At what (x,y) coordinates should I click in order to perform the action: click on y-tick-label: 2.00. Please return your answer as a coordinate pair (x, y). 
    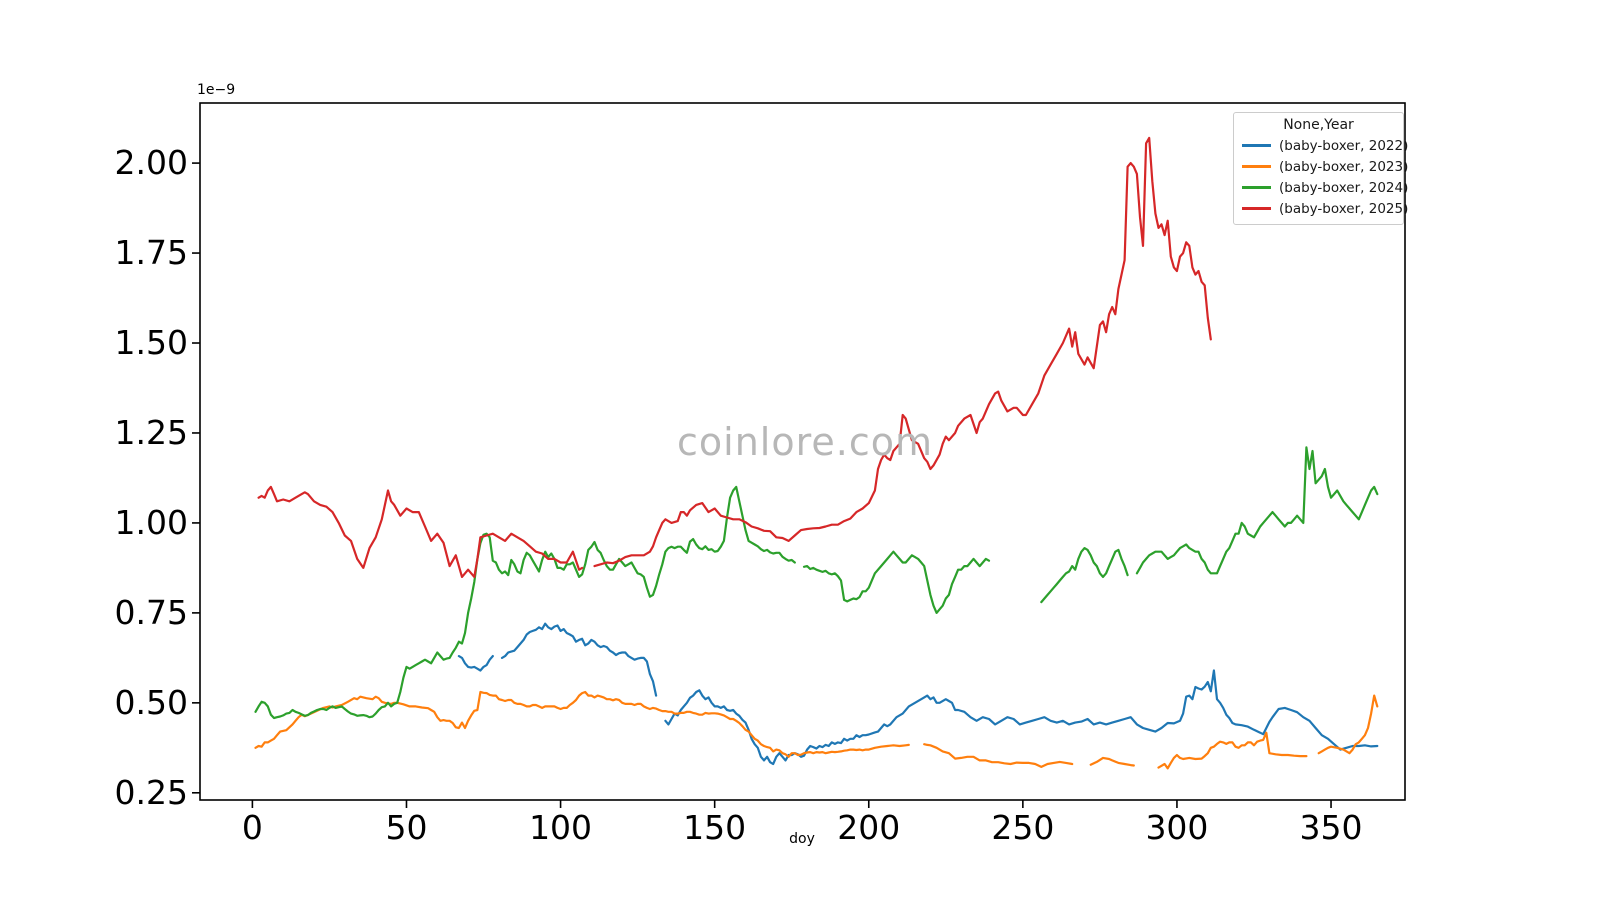
    Looking at the image, I should click on (151, 163).